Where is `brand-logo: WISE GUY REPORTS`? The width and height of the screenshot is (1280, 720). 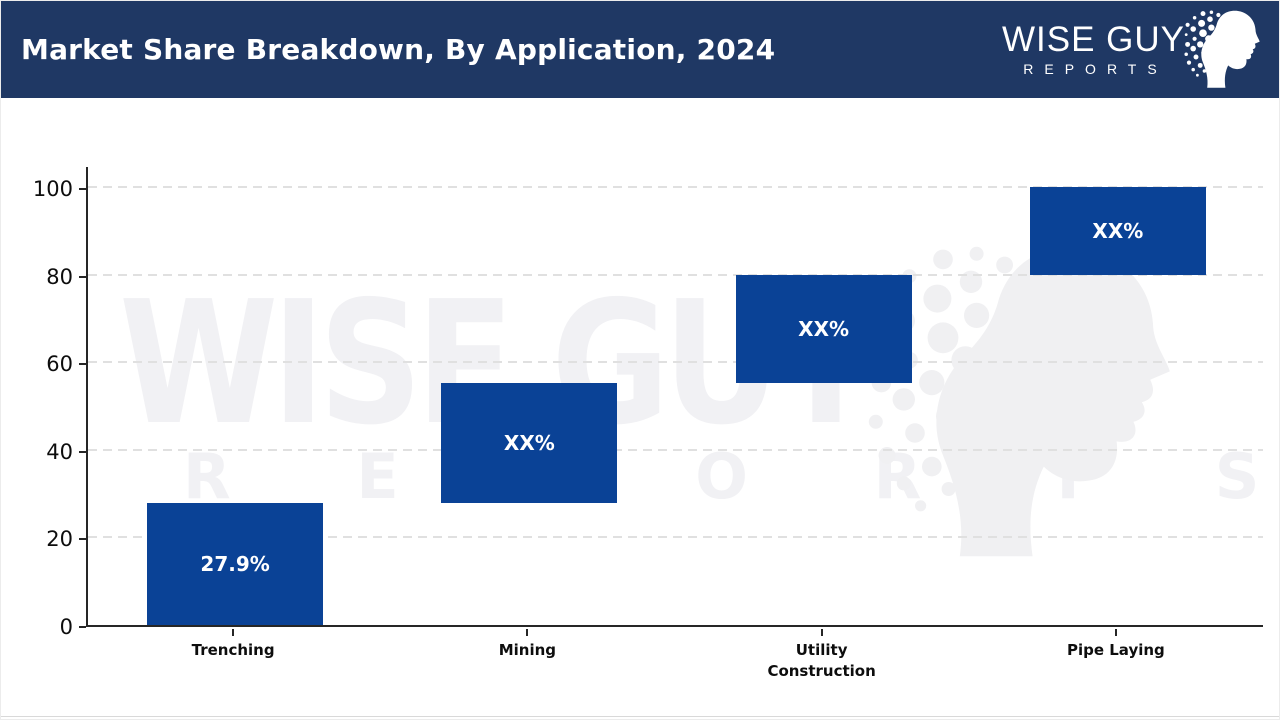 brand-logo: WISE GUY REPORTS is located at coordinates (1134, 50).